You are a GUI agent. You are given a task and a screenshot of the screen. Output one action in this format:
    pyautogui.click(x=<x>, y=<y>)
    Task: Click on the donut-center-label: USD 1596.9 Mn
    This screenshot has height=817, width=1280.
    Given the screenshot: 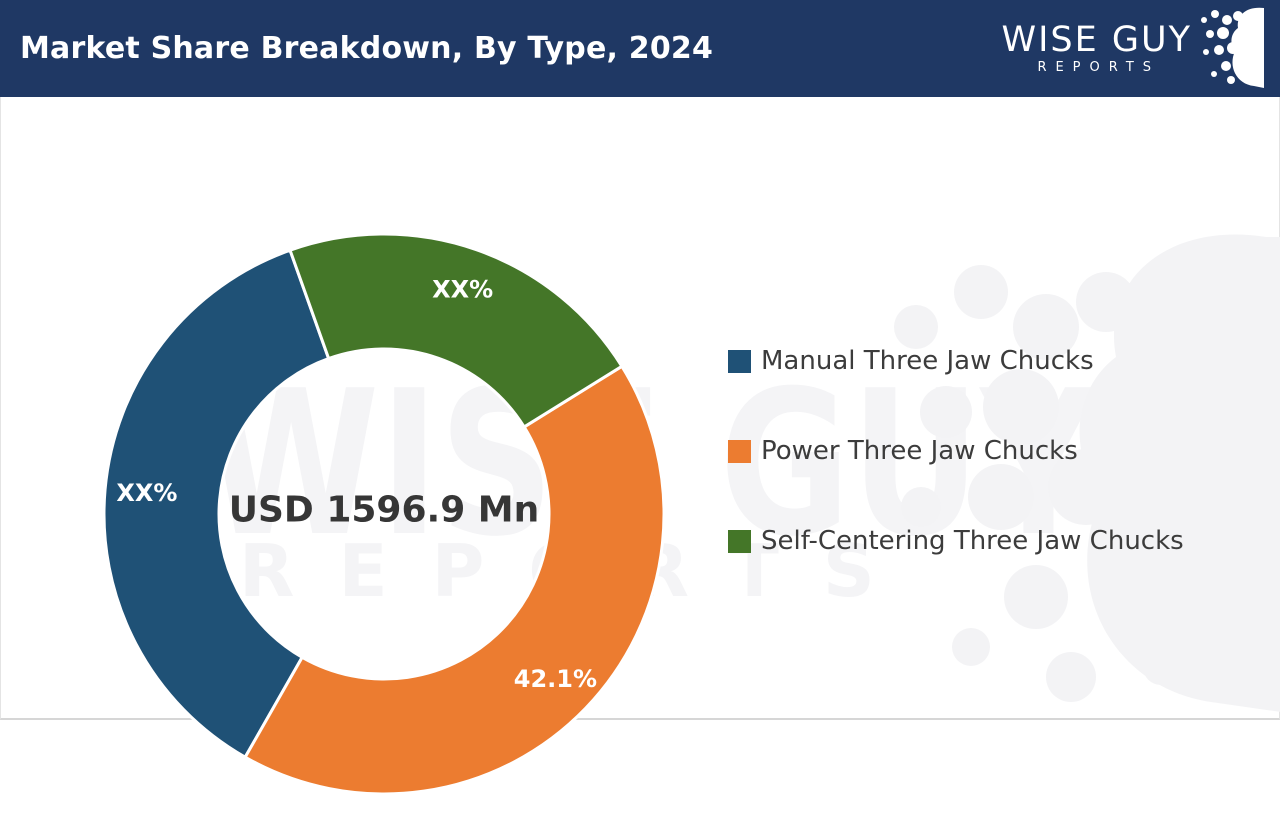 What is the action you would take?
    pyautogui.click(x=384, y=510)
    